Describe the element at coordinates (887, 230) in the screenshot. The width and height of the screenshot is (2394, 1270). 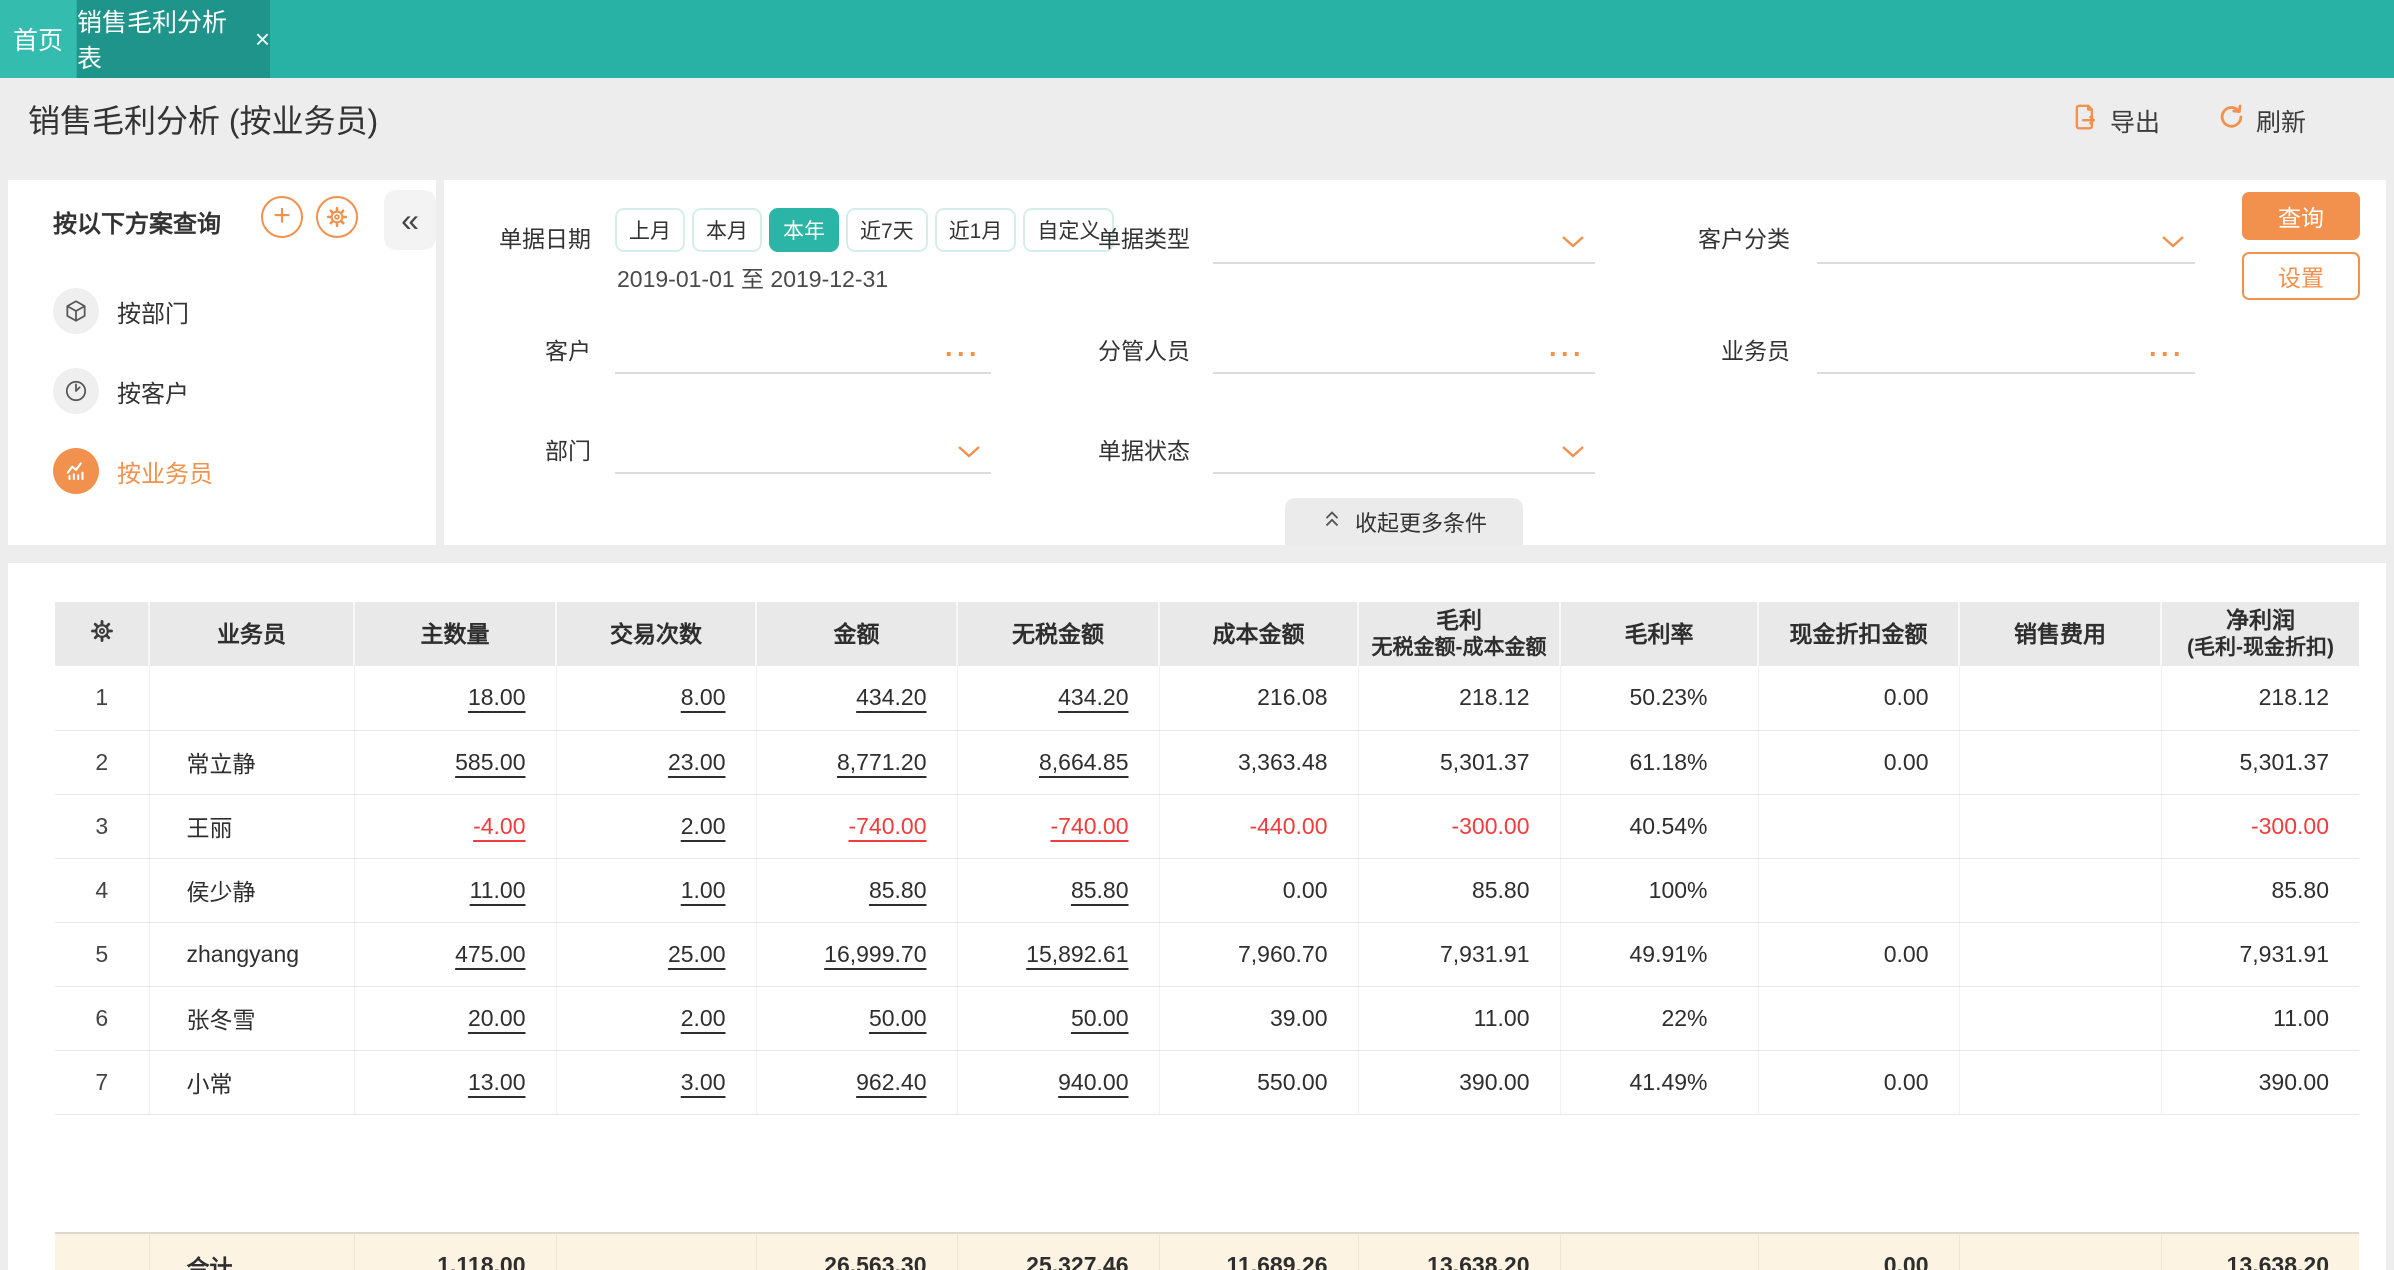
I see `date-quick-option: 近7天` at that location.